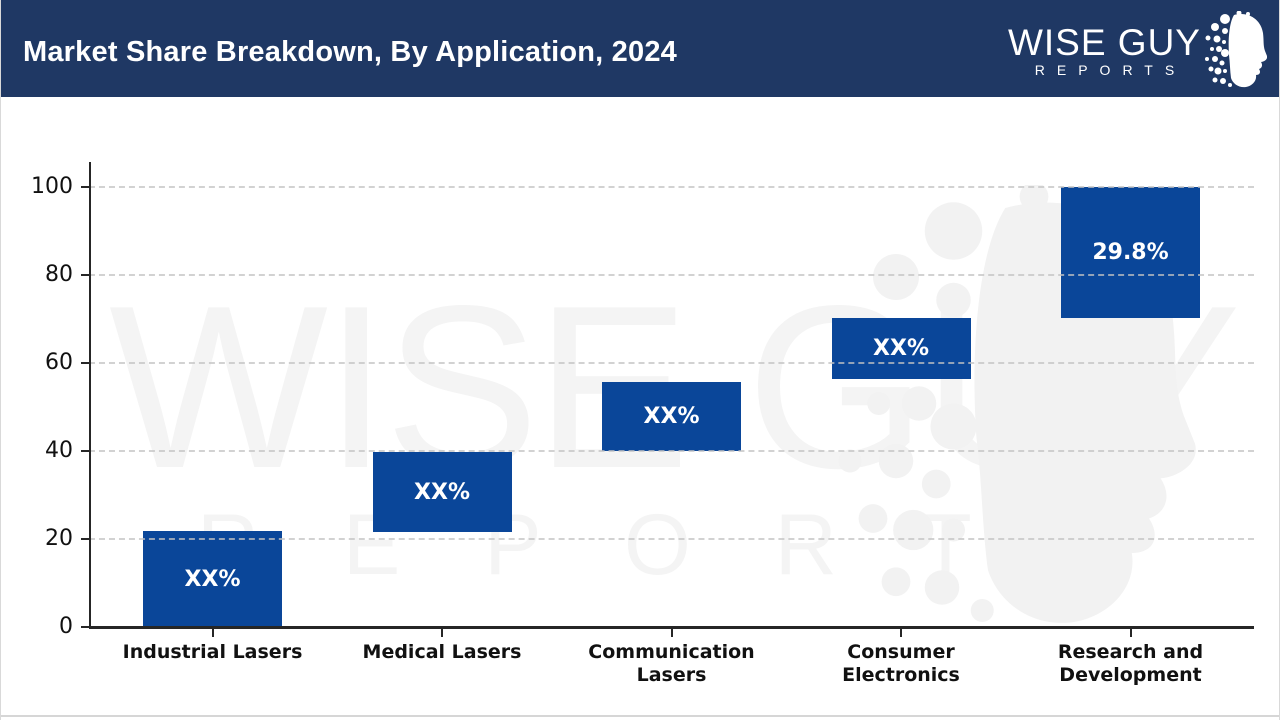 The height and width of the screenshot is (720, 1280). Describe the element at coordinates (671, 663) in the screenshot. I see `x-category-label: Communication Lasers` at that location.